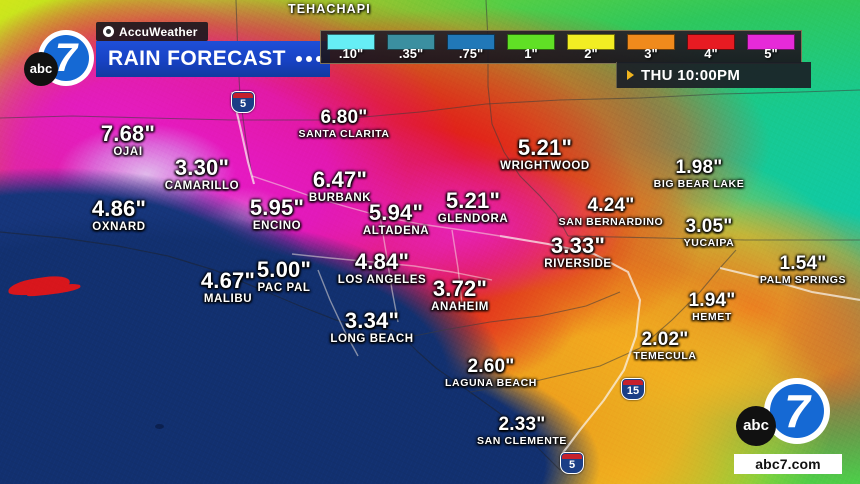 Image resolution: width=860 pixels, height=484 pixels. I want to click on legend-stop-5: 5", so click(771, 47).